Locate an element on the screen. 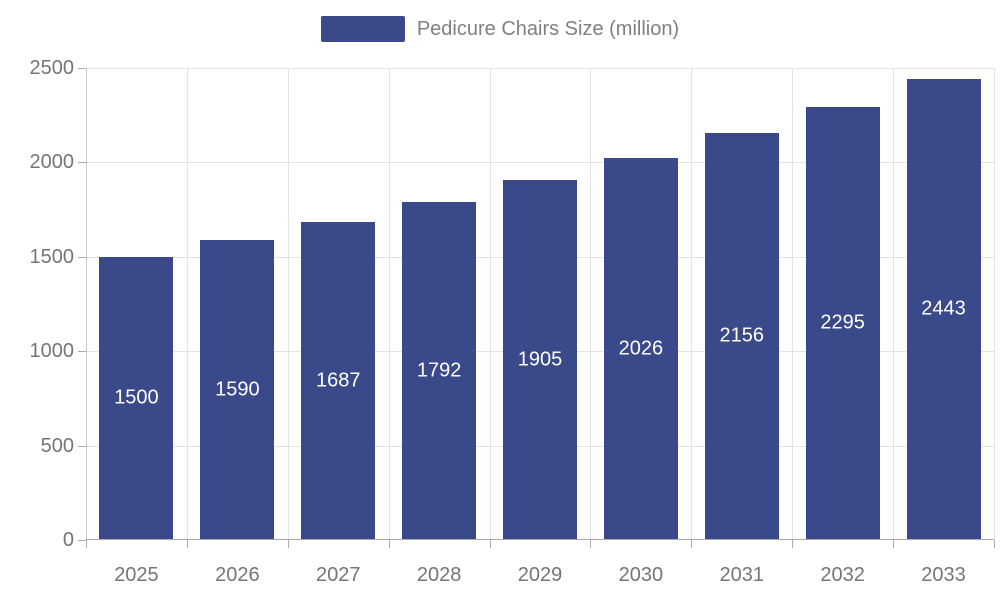 The image size is (1000, 600). y-axis-tick-label: 1500 is located at coordinates (52, 256).